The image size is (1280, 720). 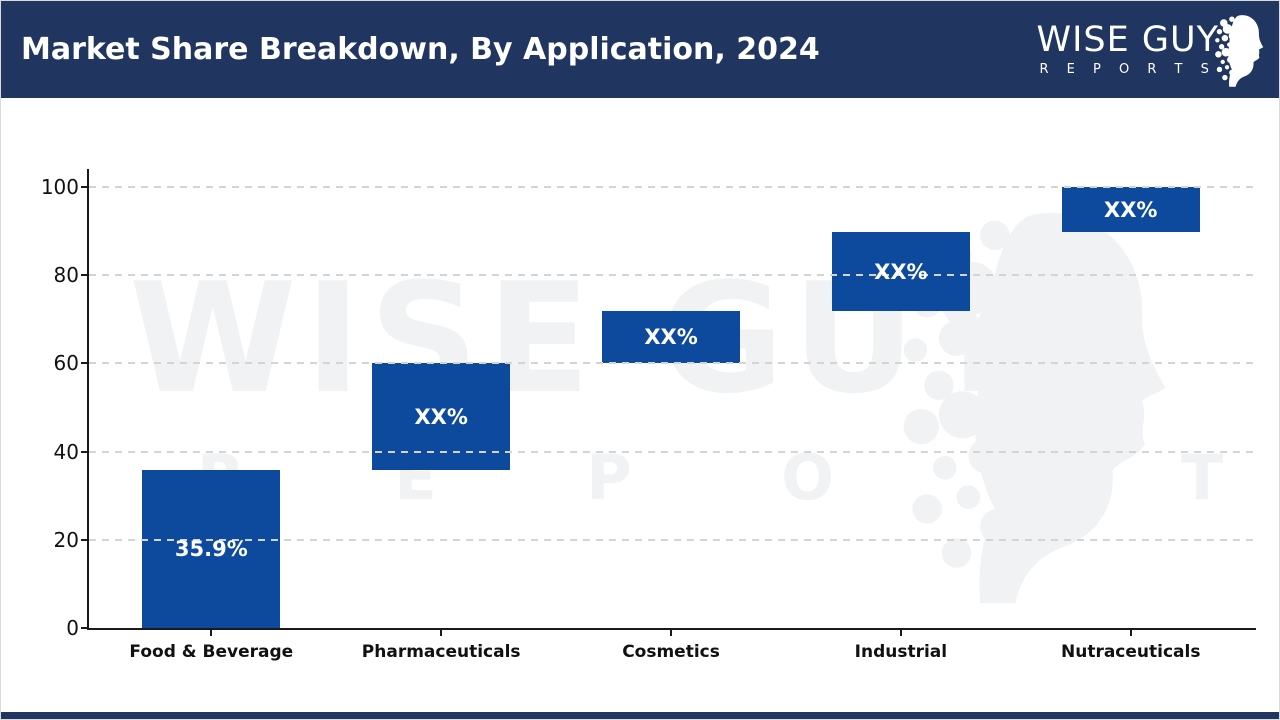 What do you see at coordinates (88, 399) in the screenshot?
I see `y-axis-line` at bounding box center [88, 399].